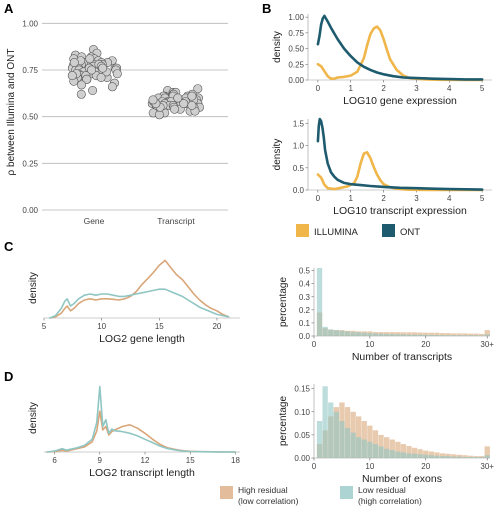 This screenshot has width=500, height=514. What do you see at coordinates (101, 326) in the screenshot?
I see `C1-x-tick-label: 10` at bounding box center [101, 326].